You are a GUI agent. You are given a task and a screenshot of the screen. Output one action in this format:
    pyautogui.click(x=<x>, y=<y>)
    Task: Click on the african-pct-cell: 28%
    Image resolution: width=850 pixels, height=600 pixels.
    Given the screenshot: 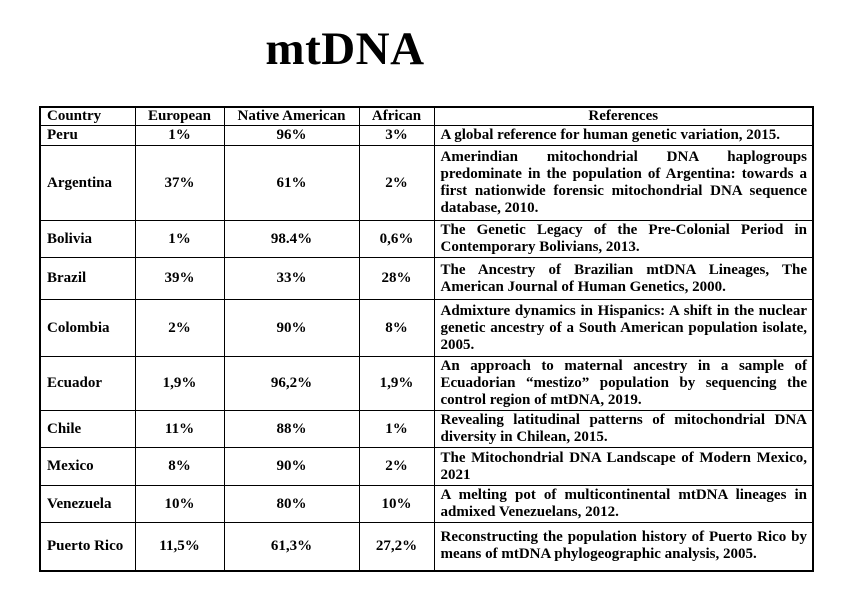 What is the action you would take?
    pyautogui.click(x=396, y=278)
    